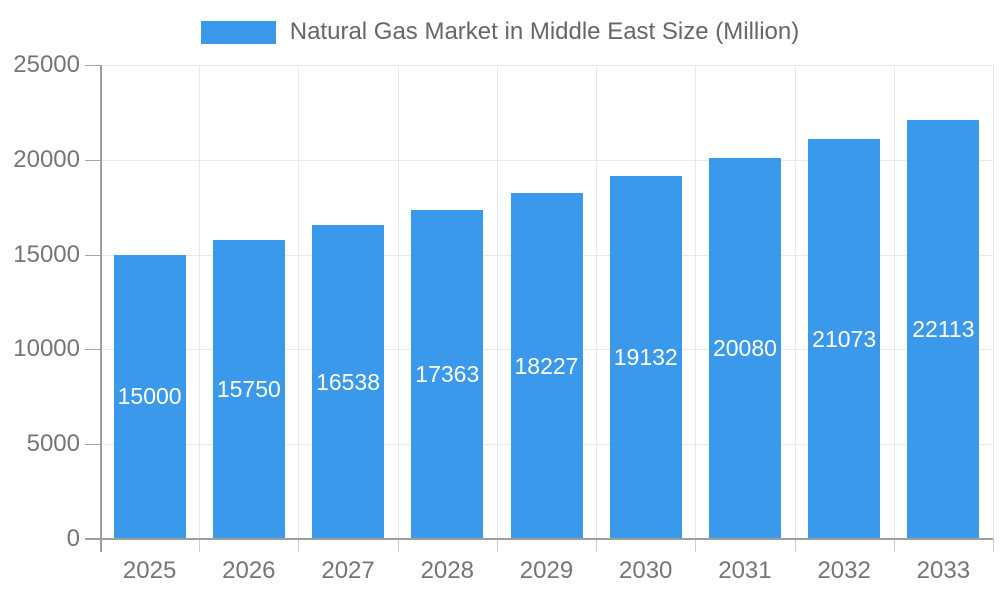 This screenshot has width=1000, height=600. I want to click on x-axis-label: 2025, so click(149, 570).